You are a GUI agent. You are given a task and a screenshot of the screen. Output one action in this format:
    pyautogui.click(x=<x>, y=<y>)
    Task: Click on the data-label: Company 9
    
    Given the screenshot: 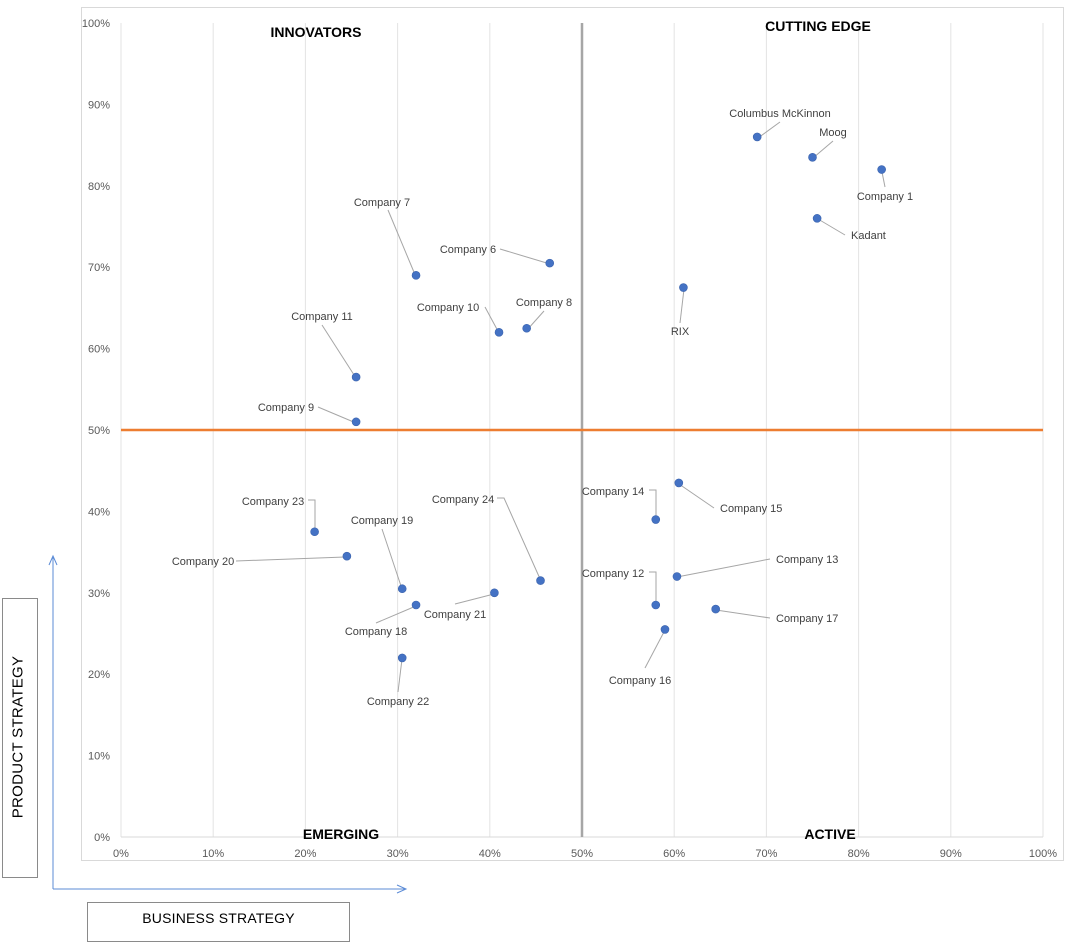 What is the action you would take?
    pyautogui.click(x=286, y=408)
    